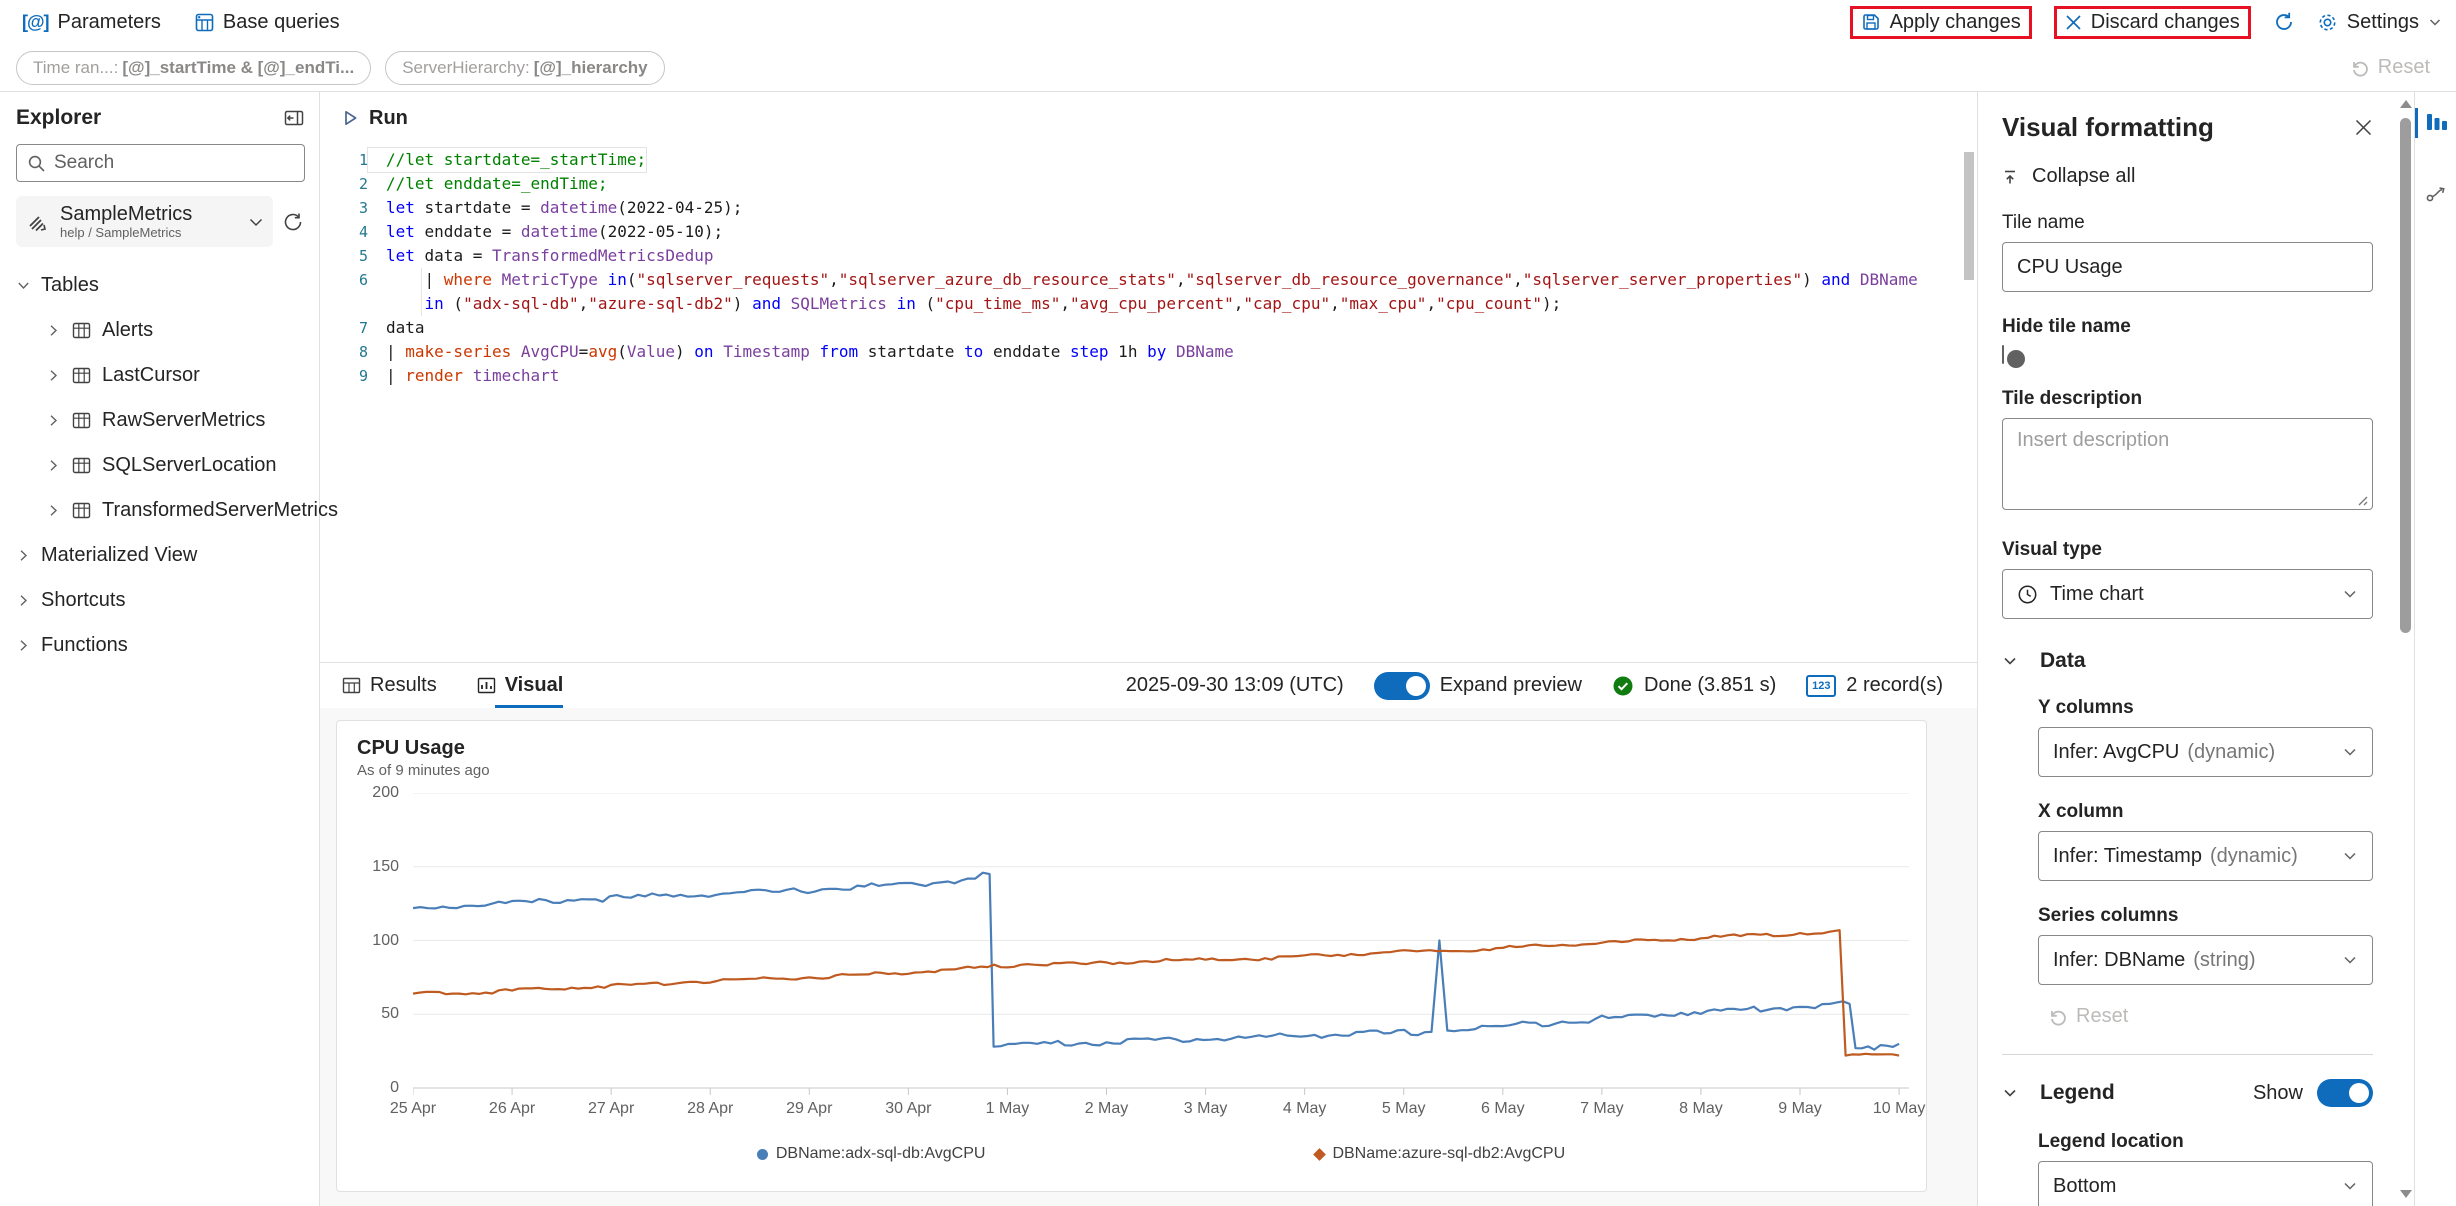 This screenshot has height=1206, width=2456. Describe the element at coordinates (2435, 649) in the screenshot. I see `right-rail` at that location.